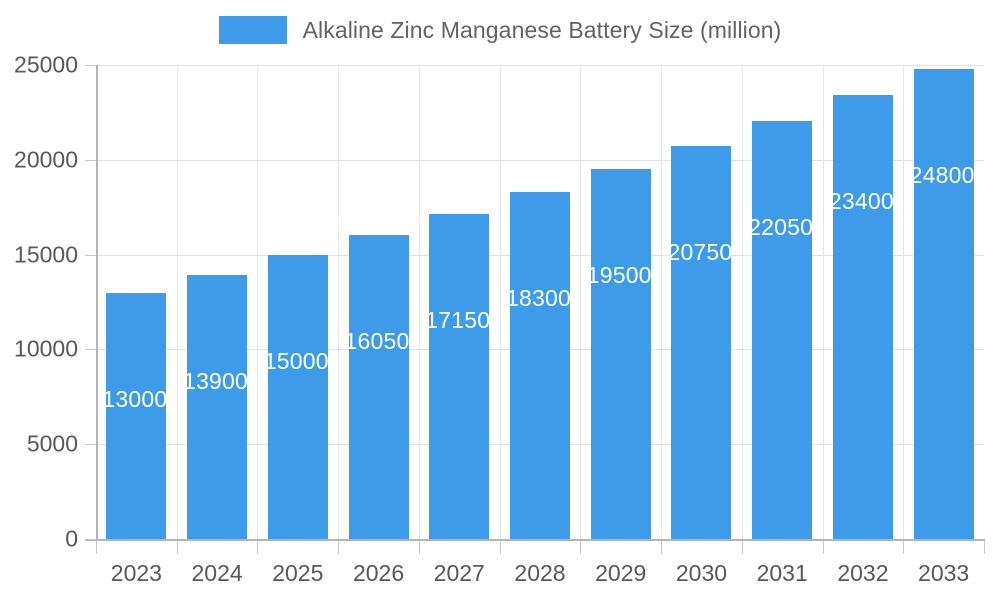  What do you see at coordinates (535, 540) in the screenshot?
I see `x-axis-line` at bounding box center [535, 540].